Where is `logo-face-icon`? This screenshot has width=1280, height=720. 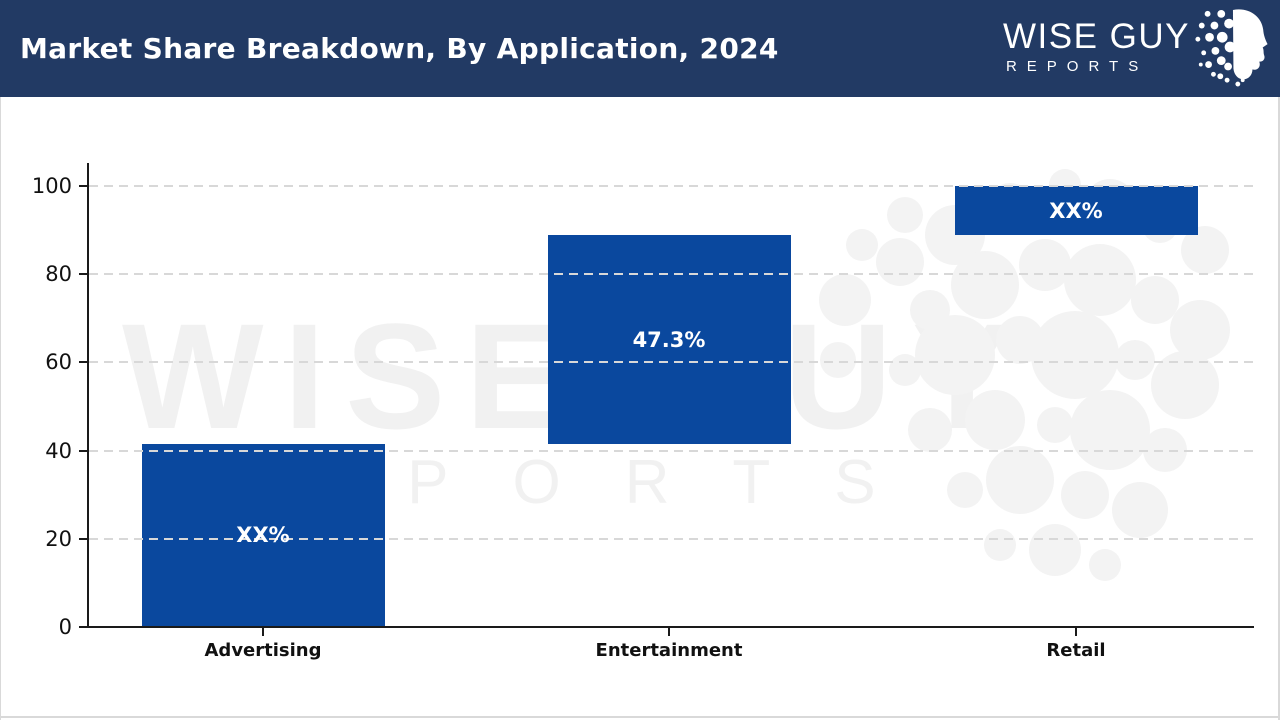 logo-face-icon is located at coordinates (1231, 48).